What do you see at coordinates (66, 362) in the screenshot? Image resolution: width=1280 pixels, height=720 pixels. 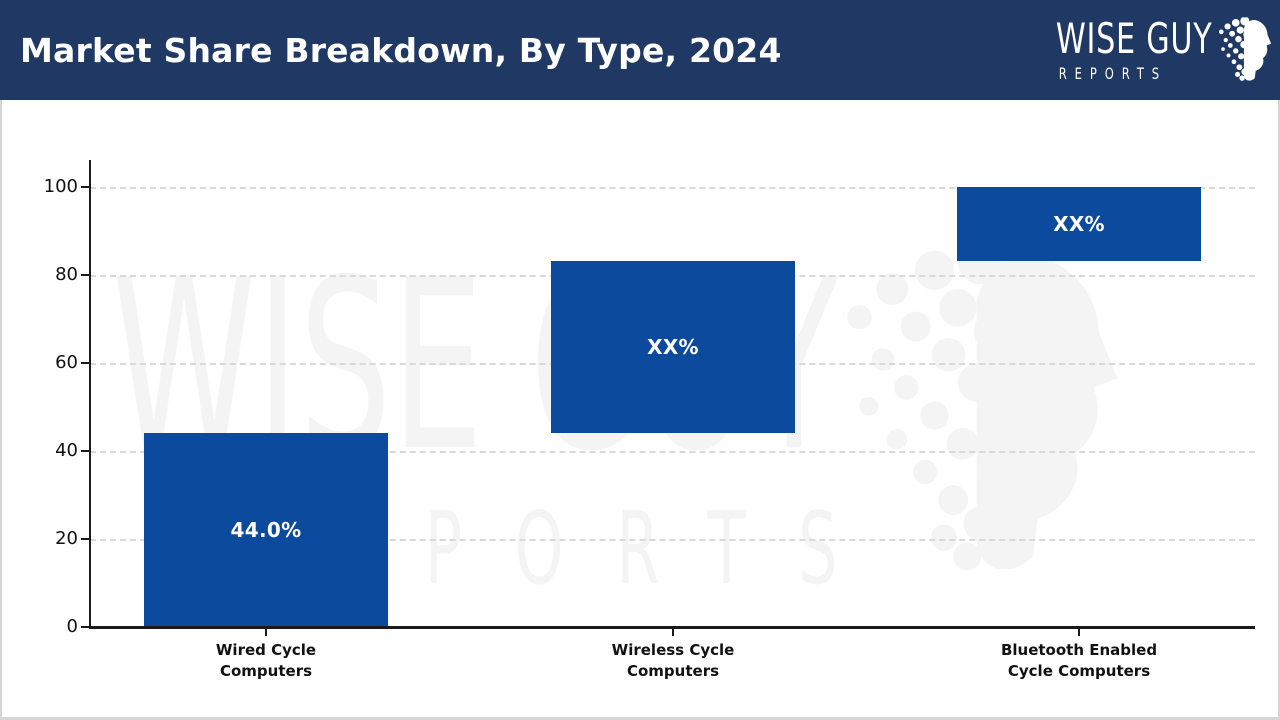 I see `y-tick-label: 60` at bounding box center [66, 362].